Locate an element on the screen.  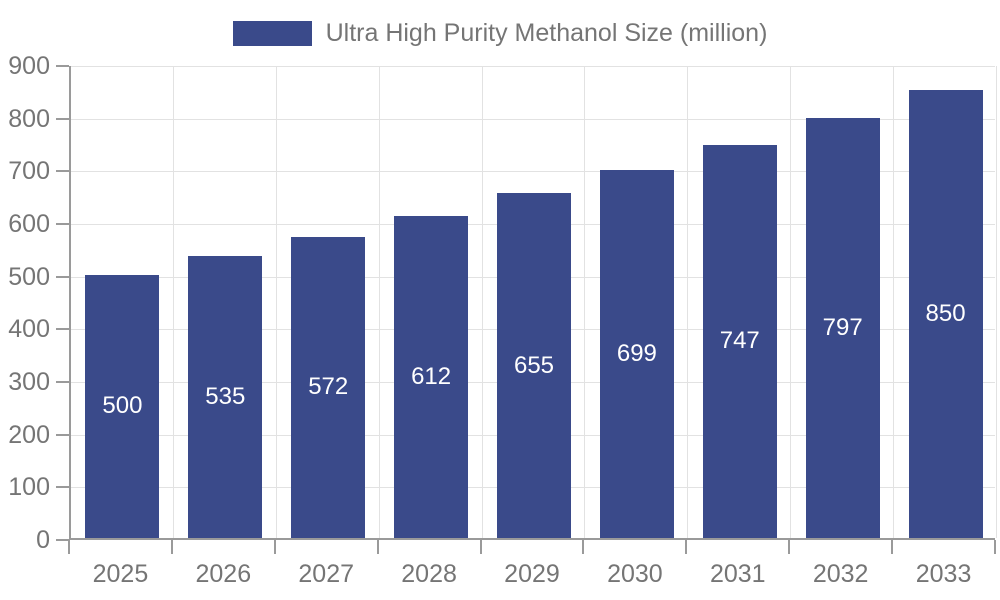
x-tick-label: 2029 is located at coordinates (532, 574).